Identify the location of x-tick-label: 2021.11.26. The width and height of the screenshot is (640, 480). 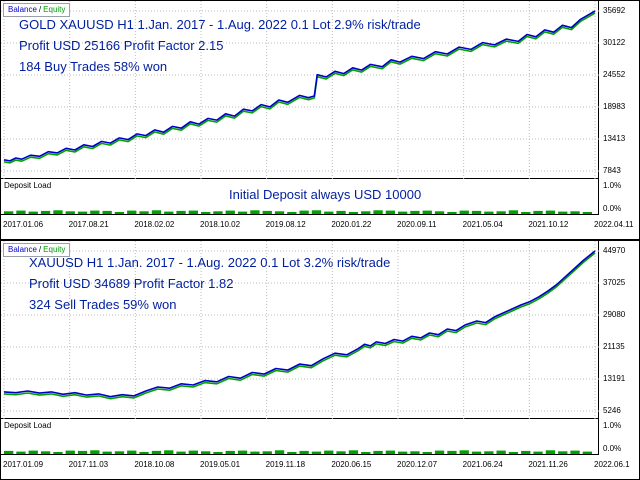
(548, 464).